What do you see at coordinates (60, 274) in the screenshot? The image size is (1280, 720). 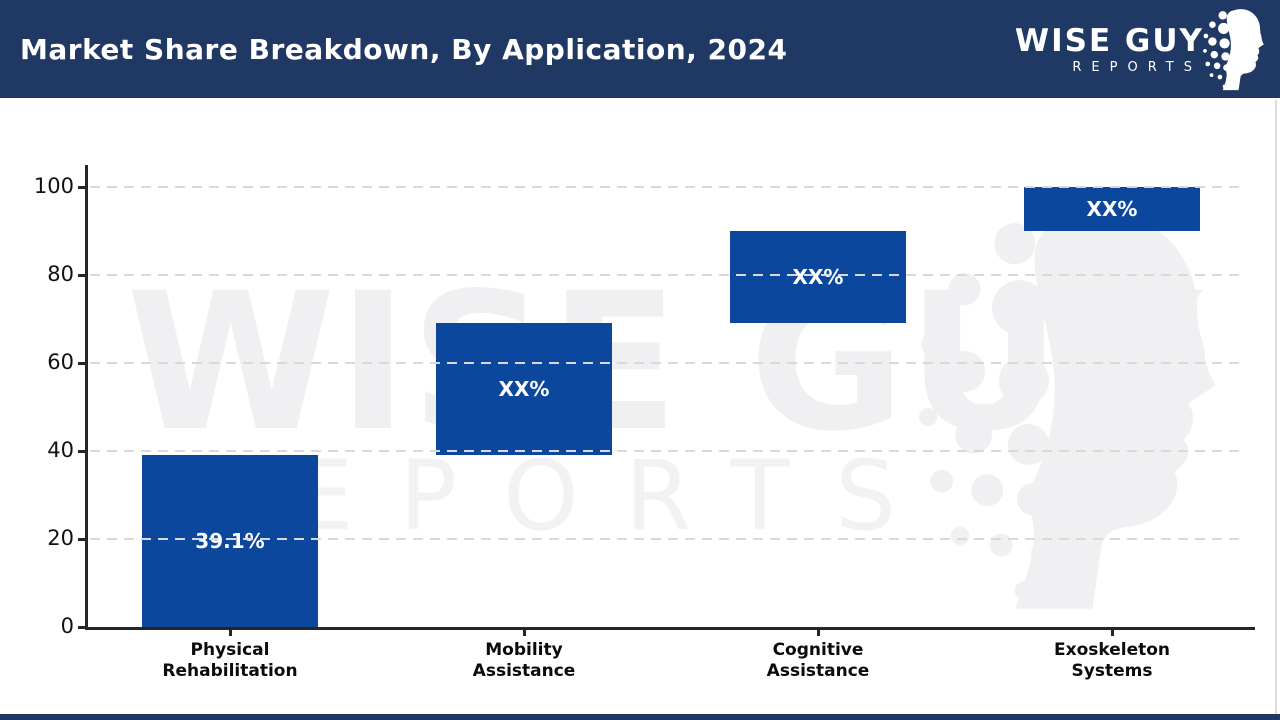 I see `y-tick-label: 80` at bounding box center [60, 274].